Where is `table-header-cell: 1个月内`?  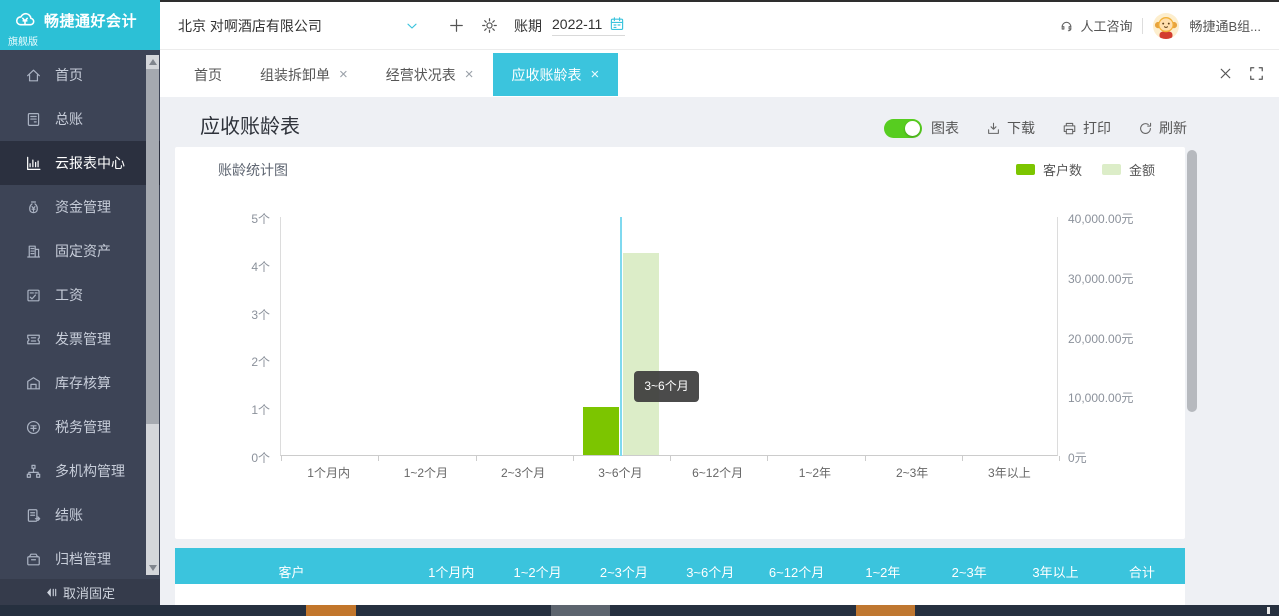
table-header-cell: 1个月内 is located at coordinates (451, 572).